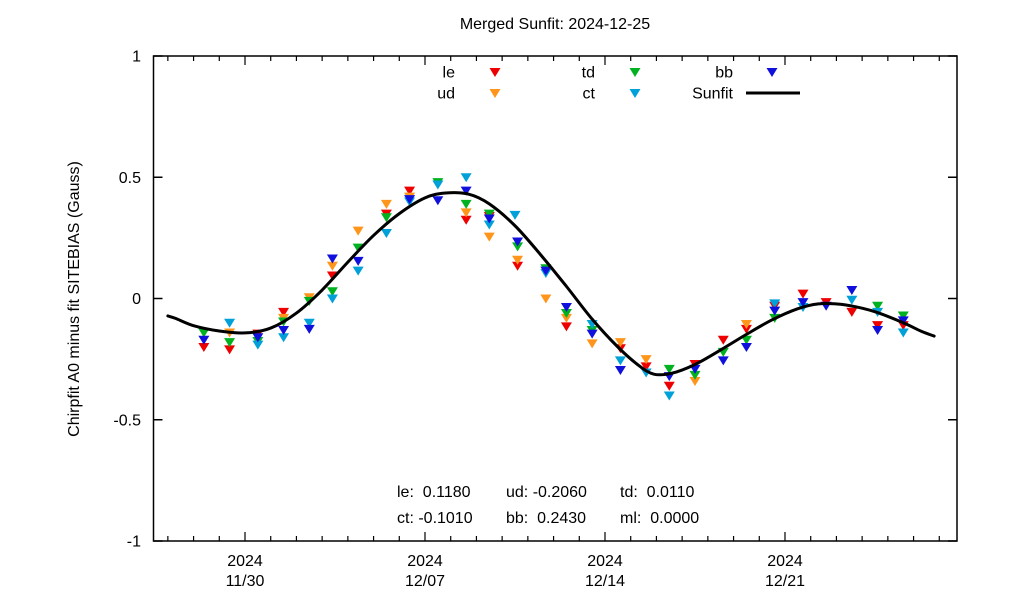  What do you see at coordinates (611, 73) in the screenshot?
I see `legend-item-td: td` at bounding box center [611, 73].